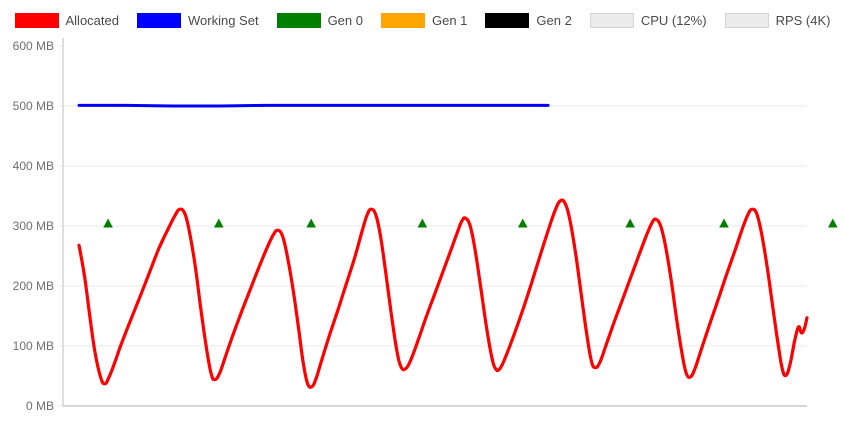 The width and height of the screenshot is (845, 443). What do you see at coordinates (92, 20) in the screenshot?
I see `legend-label: Allocated` at bounding box center [92, 20].